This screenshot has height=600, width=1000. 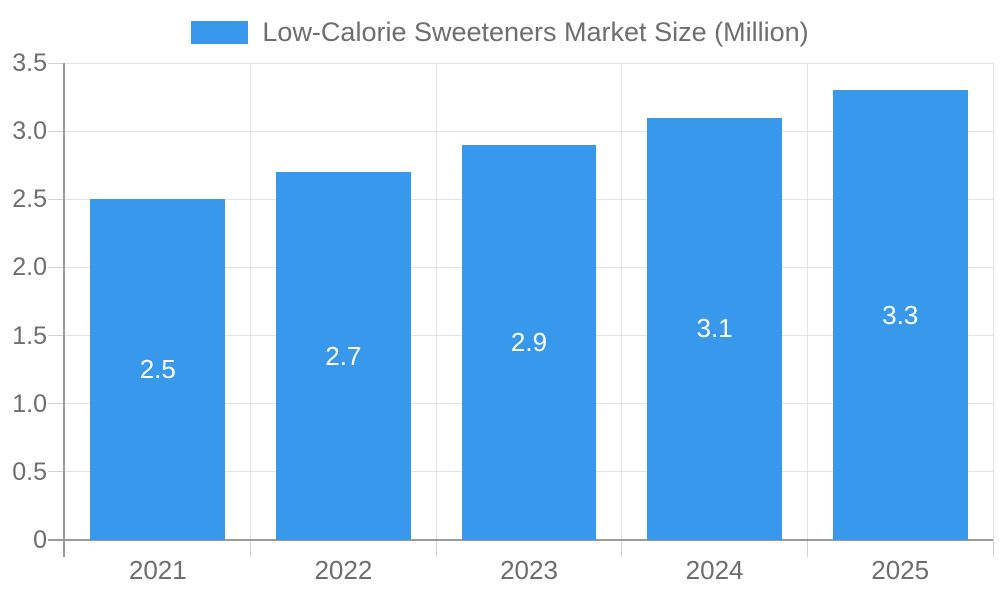 I want to click on legend-swatch, so click(x=220, y=32).